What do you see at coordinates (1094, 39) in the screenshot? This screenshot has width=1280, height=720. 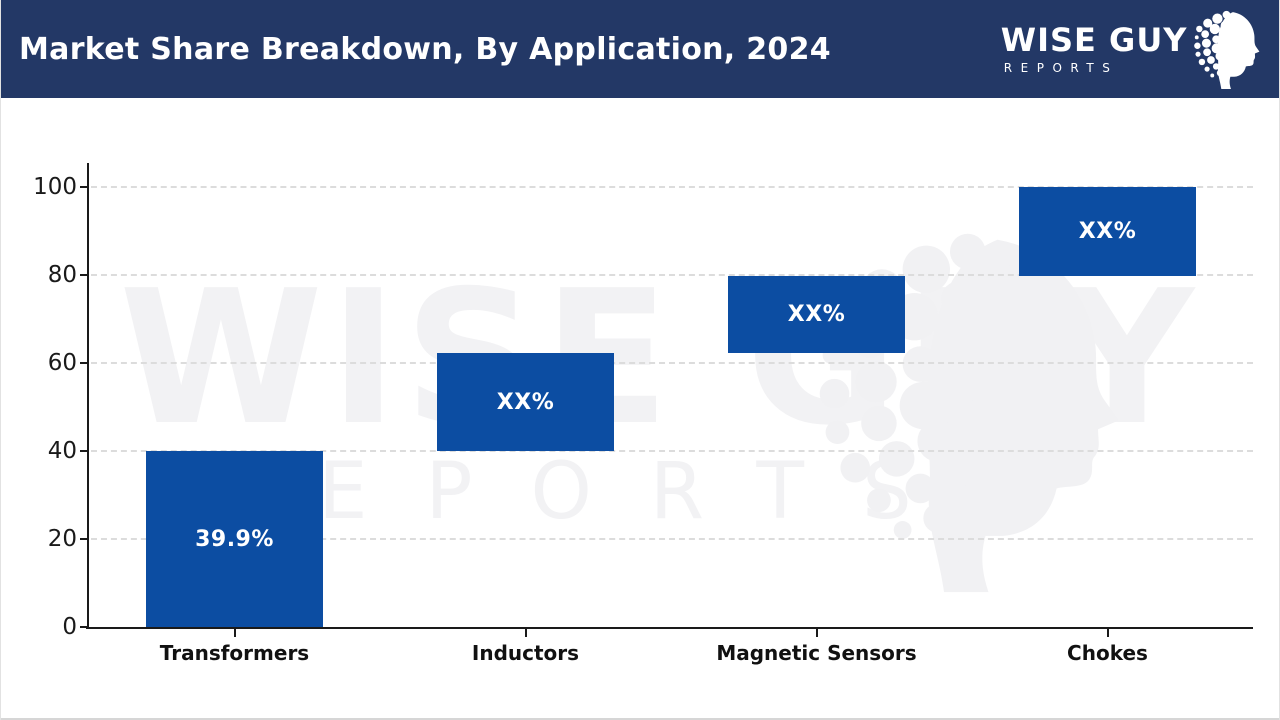 I see `logo-name-text: WISE GUY` at bounding box center [1094, 39].